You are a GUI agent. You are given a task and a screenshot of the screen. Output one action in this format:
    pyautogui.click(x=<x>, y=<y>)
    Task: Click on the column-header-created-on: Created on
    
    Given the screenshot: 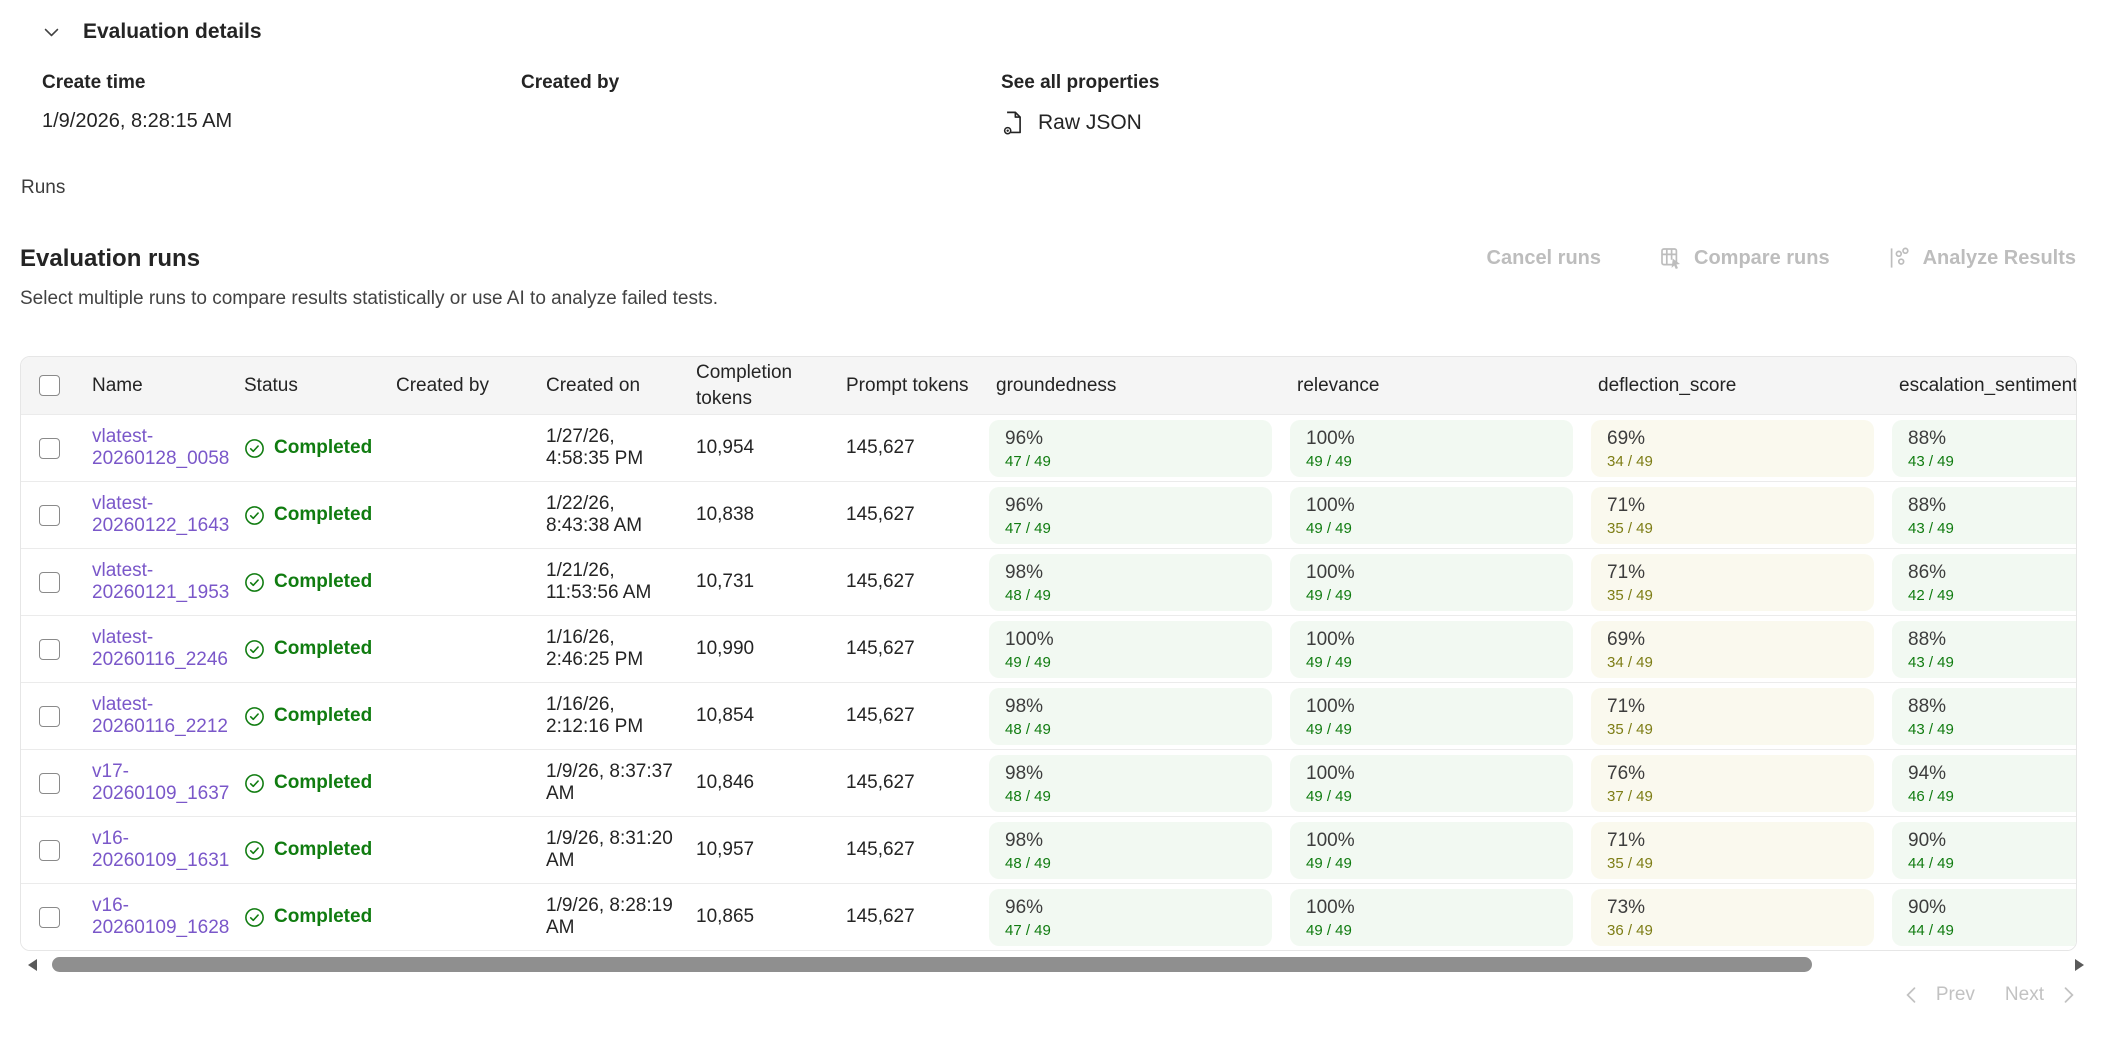 What is the action you would take?
    pyautogui.click(x=593, y=385)
    